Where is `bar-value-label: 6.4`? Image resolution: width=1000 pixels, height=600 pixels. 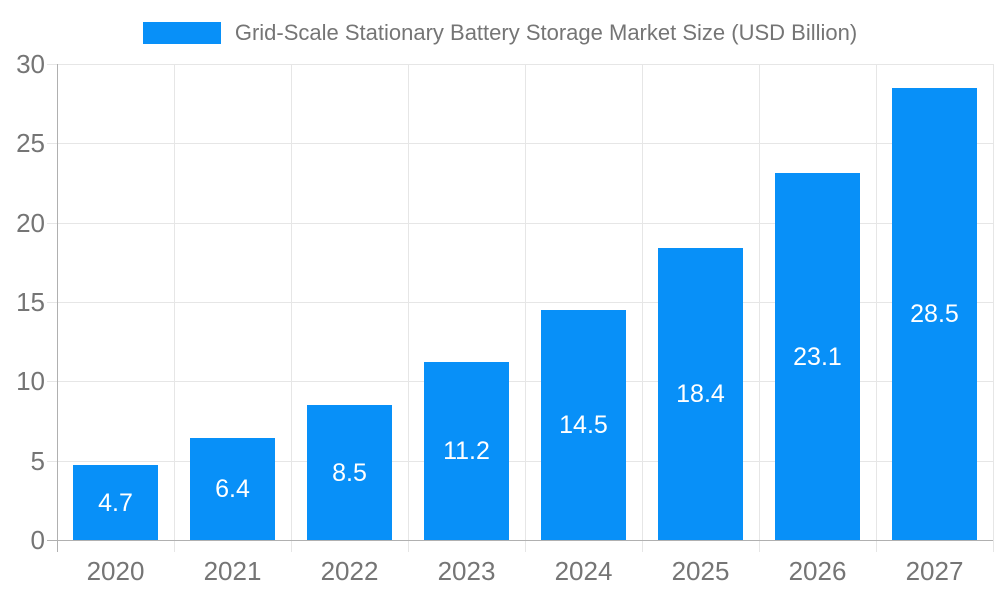
bar-value-label: 6.4 is located at coordinates (232, 489).